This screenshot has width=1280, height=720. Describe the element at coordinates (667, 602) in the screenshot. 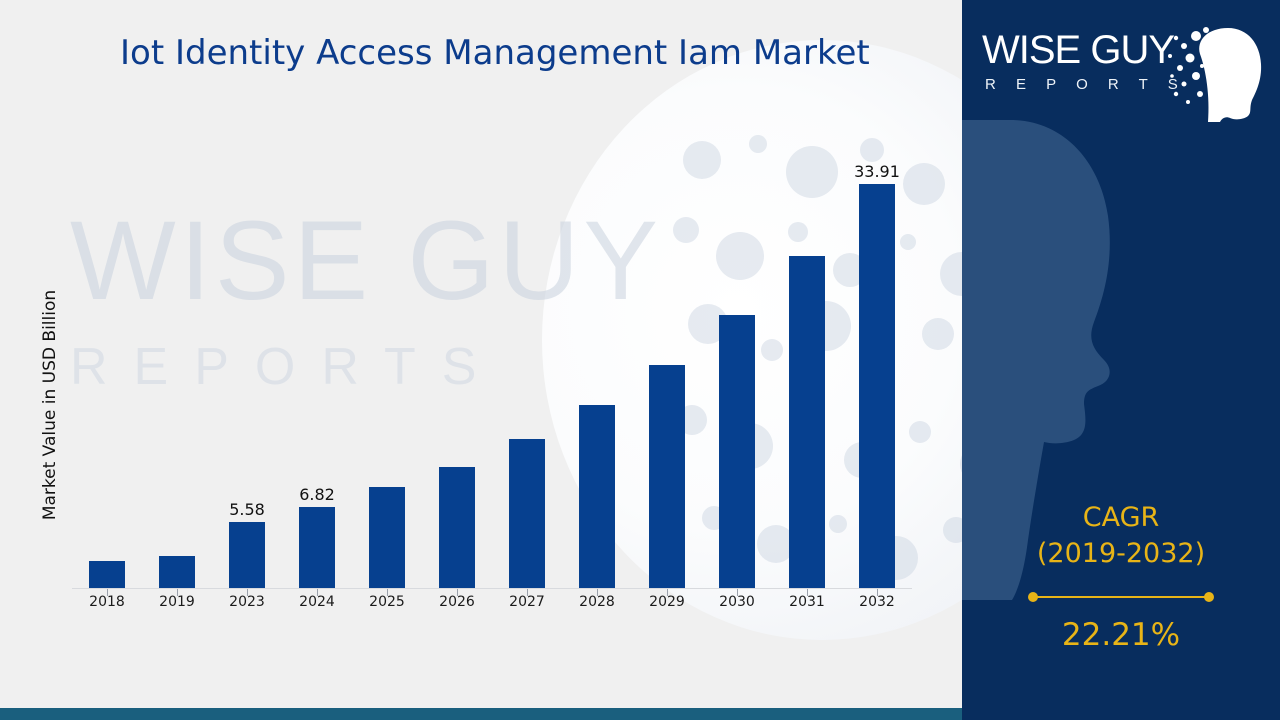

I see `x-axis-label-2029: 2029` at that location.